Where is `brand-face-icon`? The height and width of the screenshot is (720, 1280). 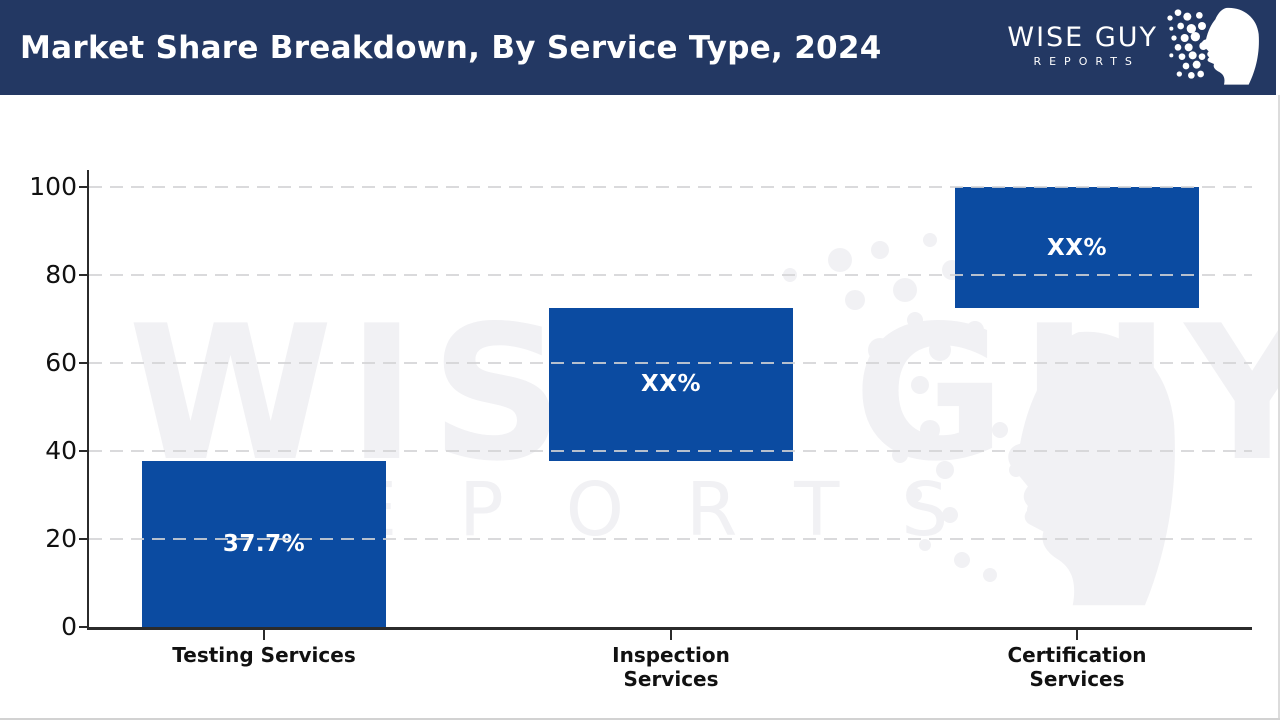
brand-face-icon is located at coordinates (1213, 46).